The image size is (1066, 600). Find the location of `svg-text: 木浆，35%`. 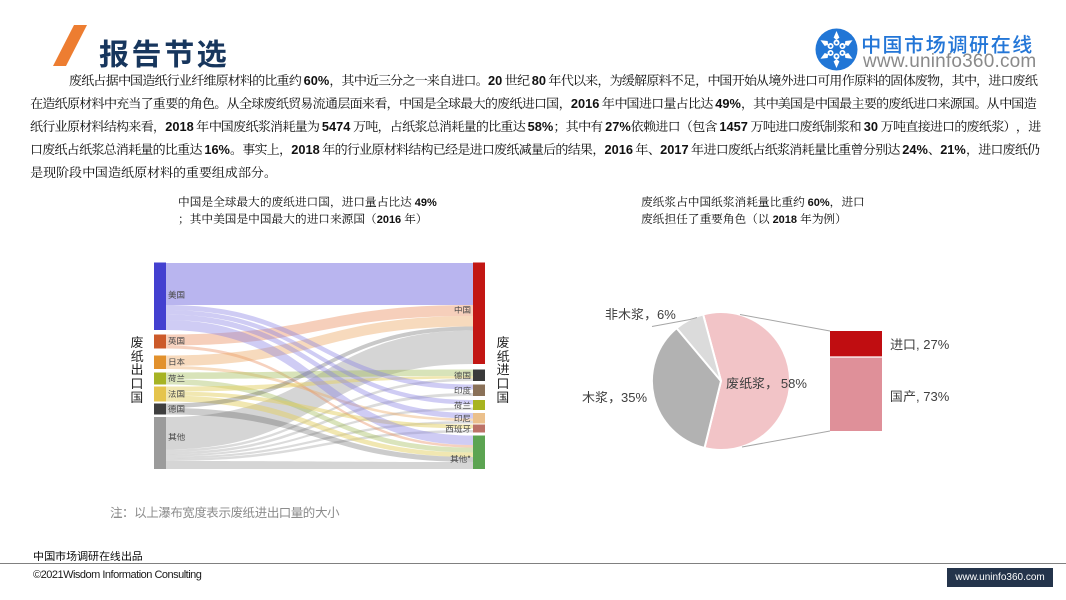

svg-text: 木浆，35% is located at coordinates (614, 396).